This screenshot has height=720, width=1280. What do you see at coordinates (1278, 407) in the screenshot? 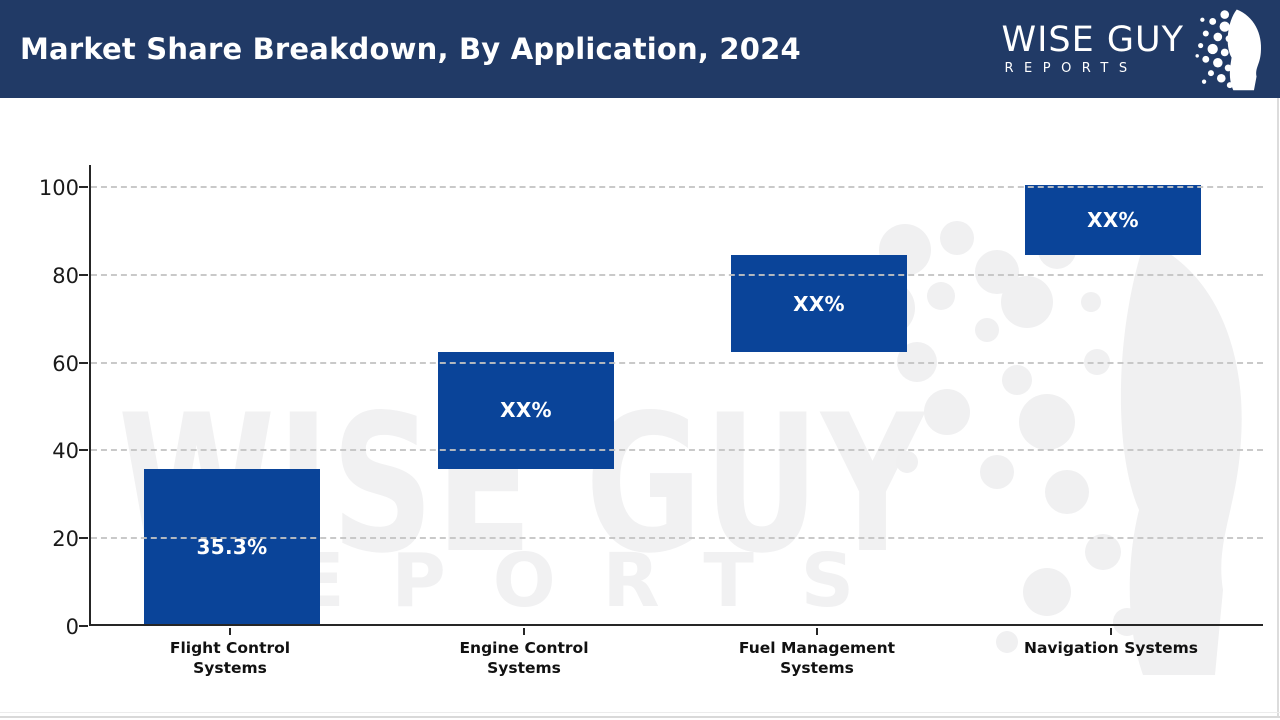
I see `right-border` at bounding box center [1278, 407].